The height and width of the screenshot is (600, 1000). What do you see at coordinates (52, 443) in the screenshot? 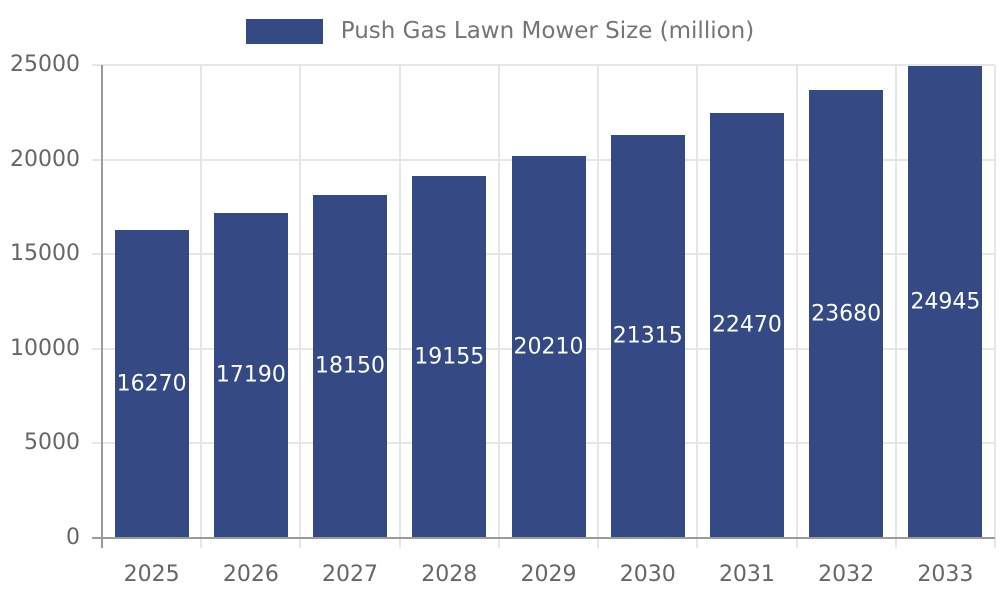
I see `y-axis-tick-label: 5000` at bounding box center [52, 443].